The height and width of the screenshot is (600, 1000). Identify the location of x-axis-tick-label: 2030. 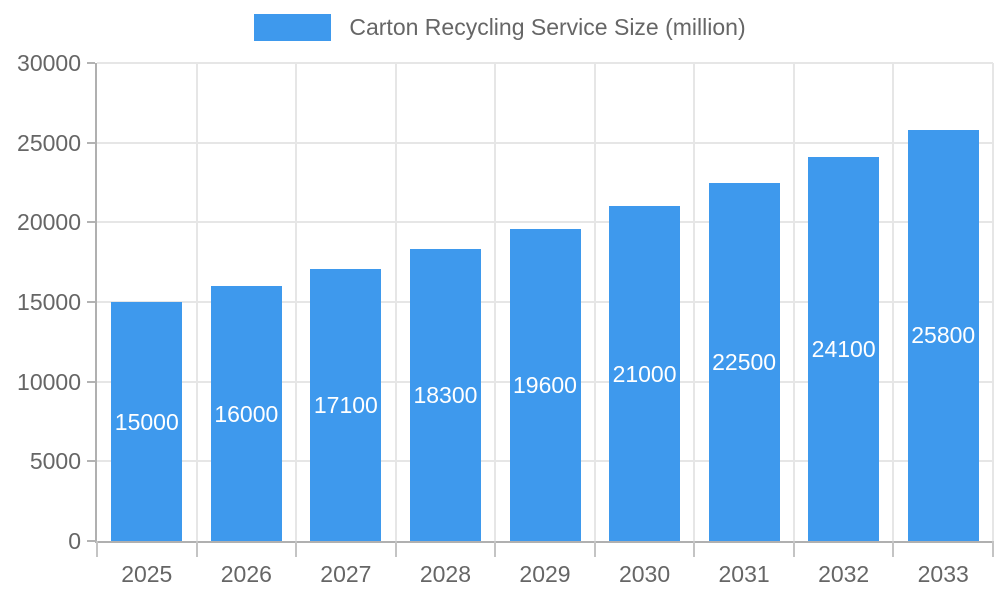
(644, 574).